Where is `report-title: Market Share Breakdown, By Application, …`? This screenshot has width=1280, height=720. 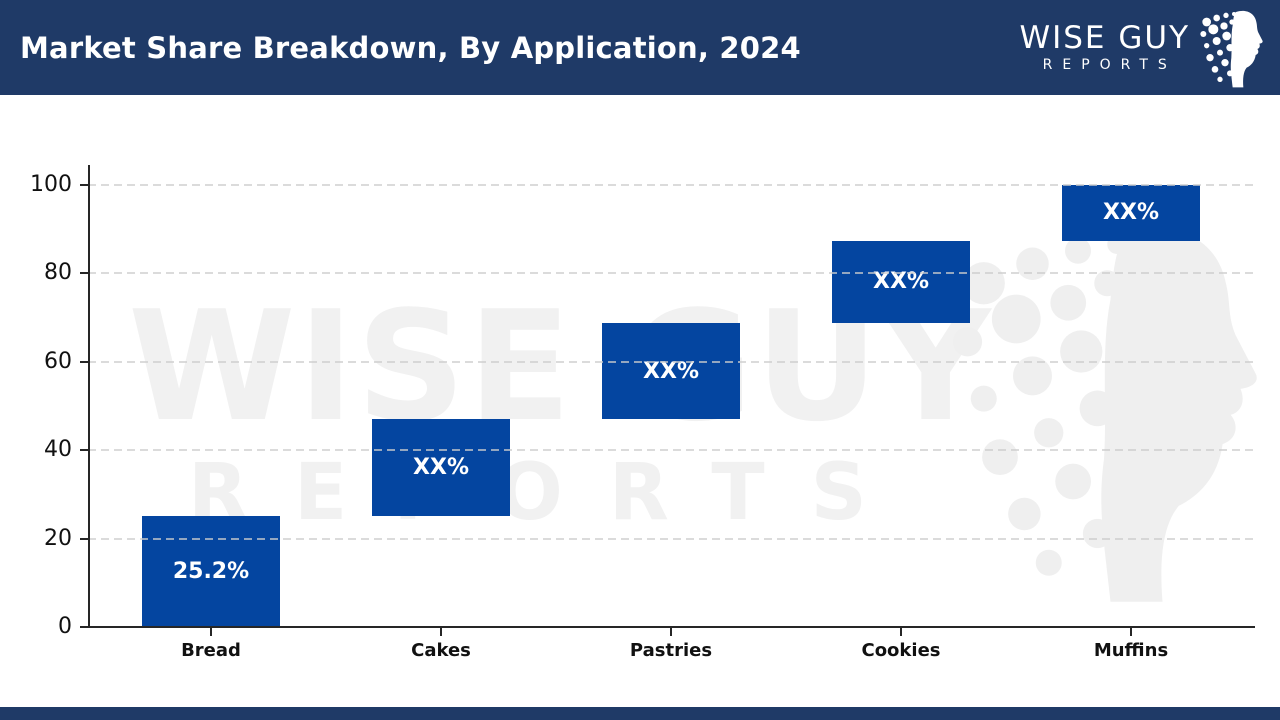 report-title: Market Share Breakdown, By Application, … is located at coordinates (410, 47).